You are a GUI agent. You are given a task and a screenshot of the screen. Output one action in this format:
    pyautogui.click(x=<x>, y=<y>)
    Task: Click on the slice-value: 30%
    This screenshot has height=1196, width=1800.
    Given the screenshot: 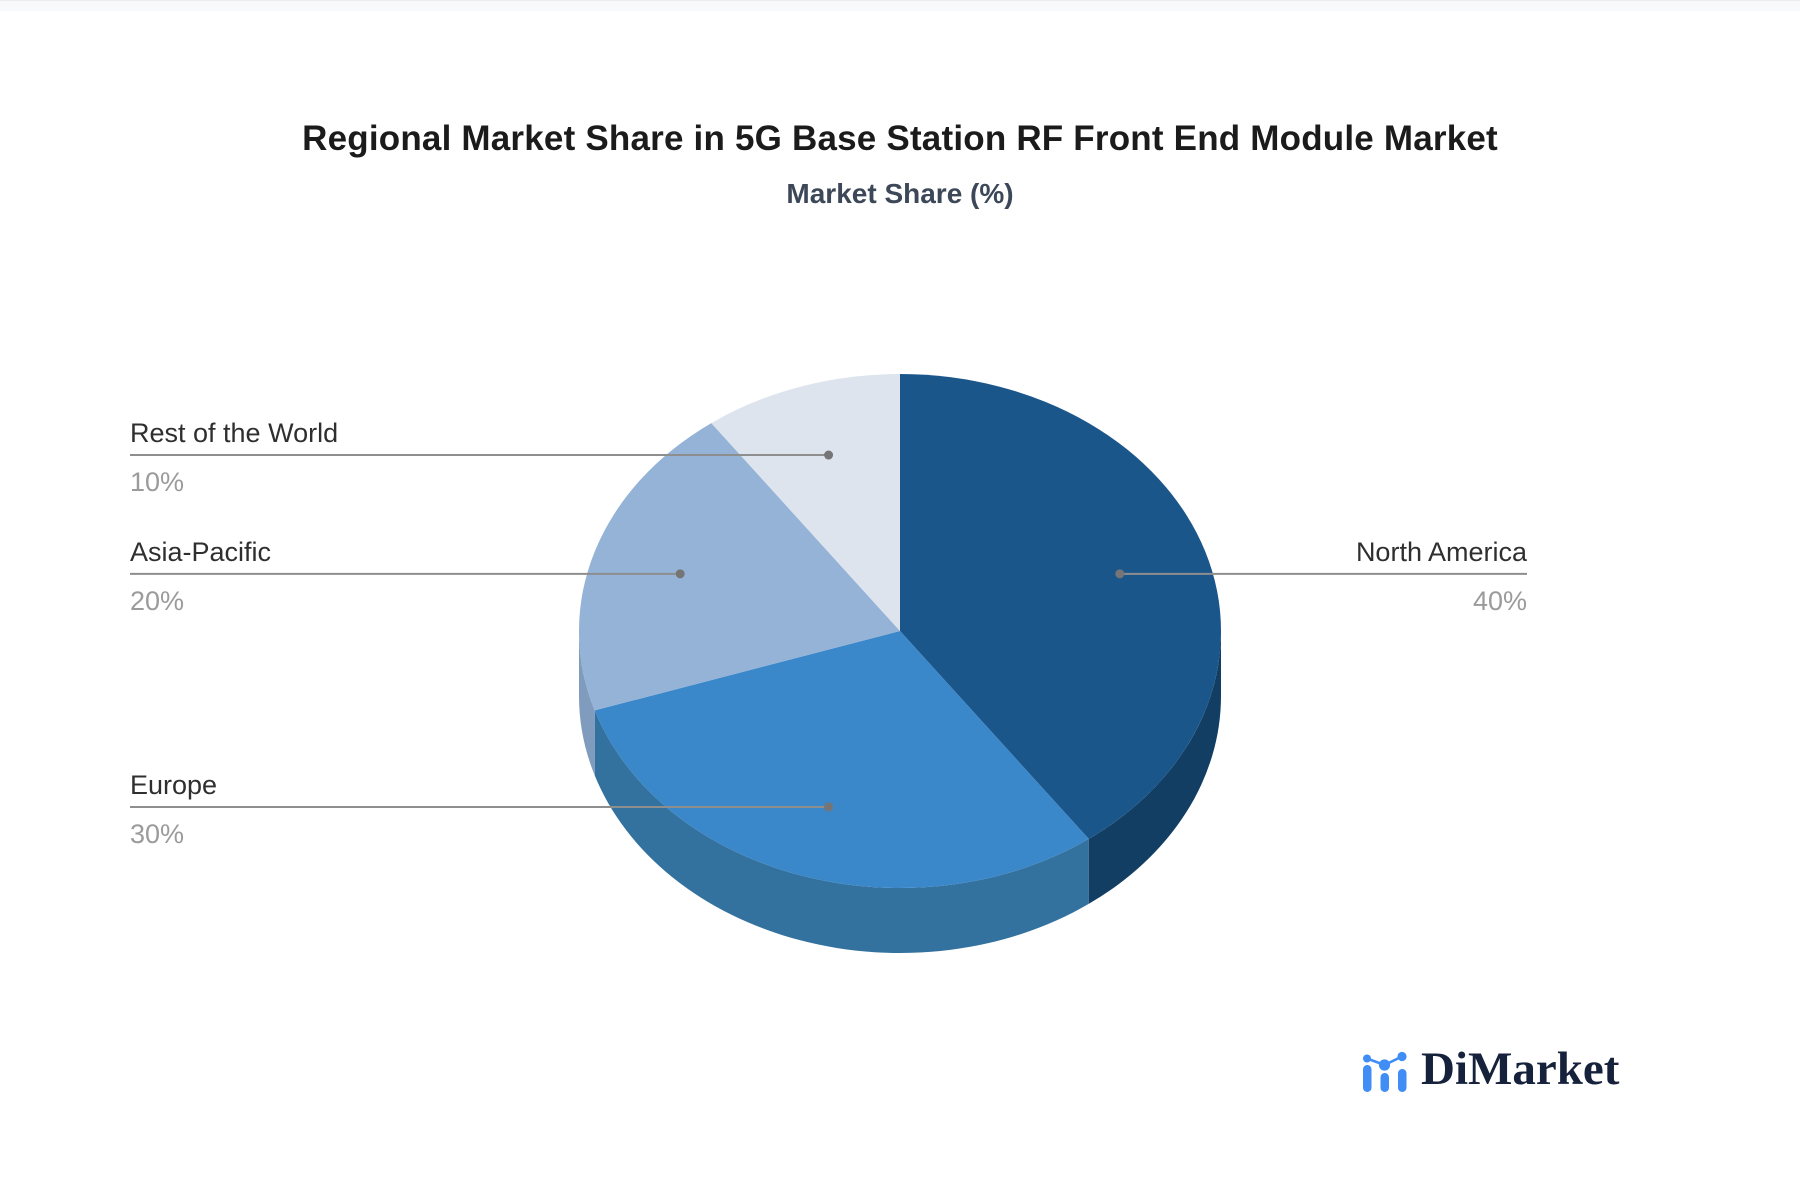 What is the action you would take?
    pyautogui.click(x=157, y=834)
    